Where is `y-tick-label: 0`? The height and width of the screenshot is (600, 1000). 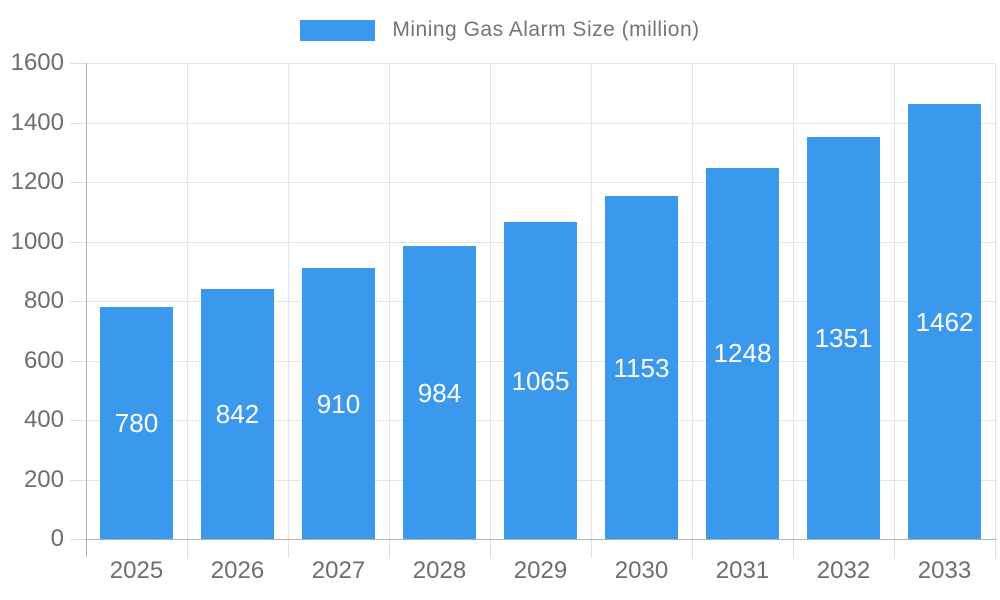 y-tick-label: 0 is located at coordinates (57, 538).